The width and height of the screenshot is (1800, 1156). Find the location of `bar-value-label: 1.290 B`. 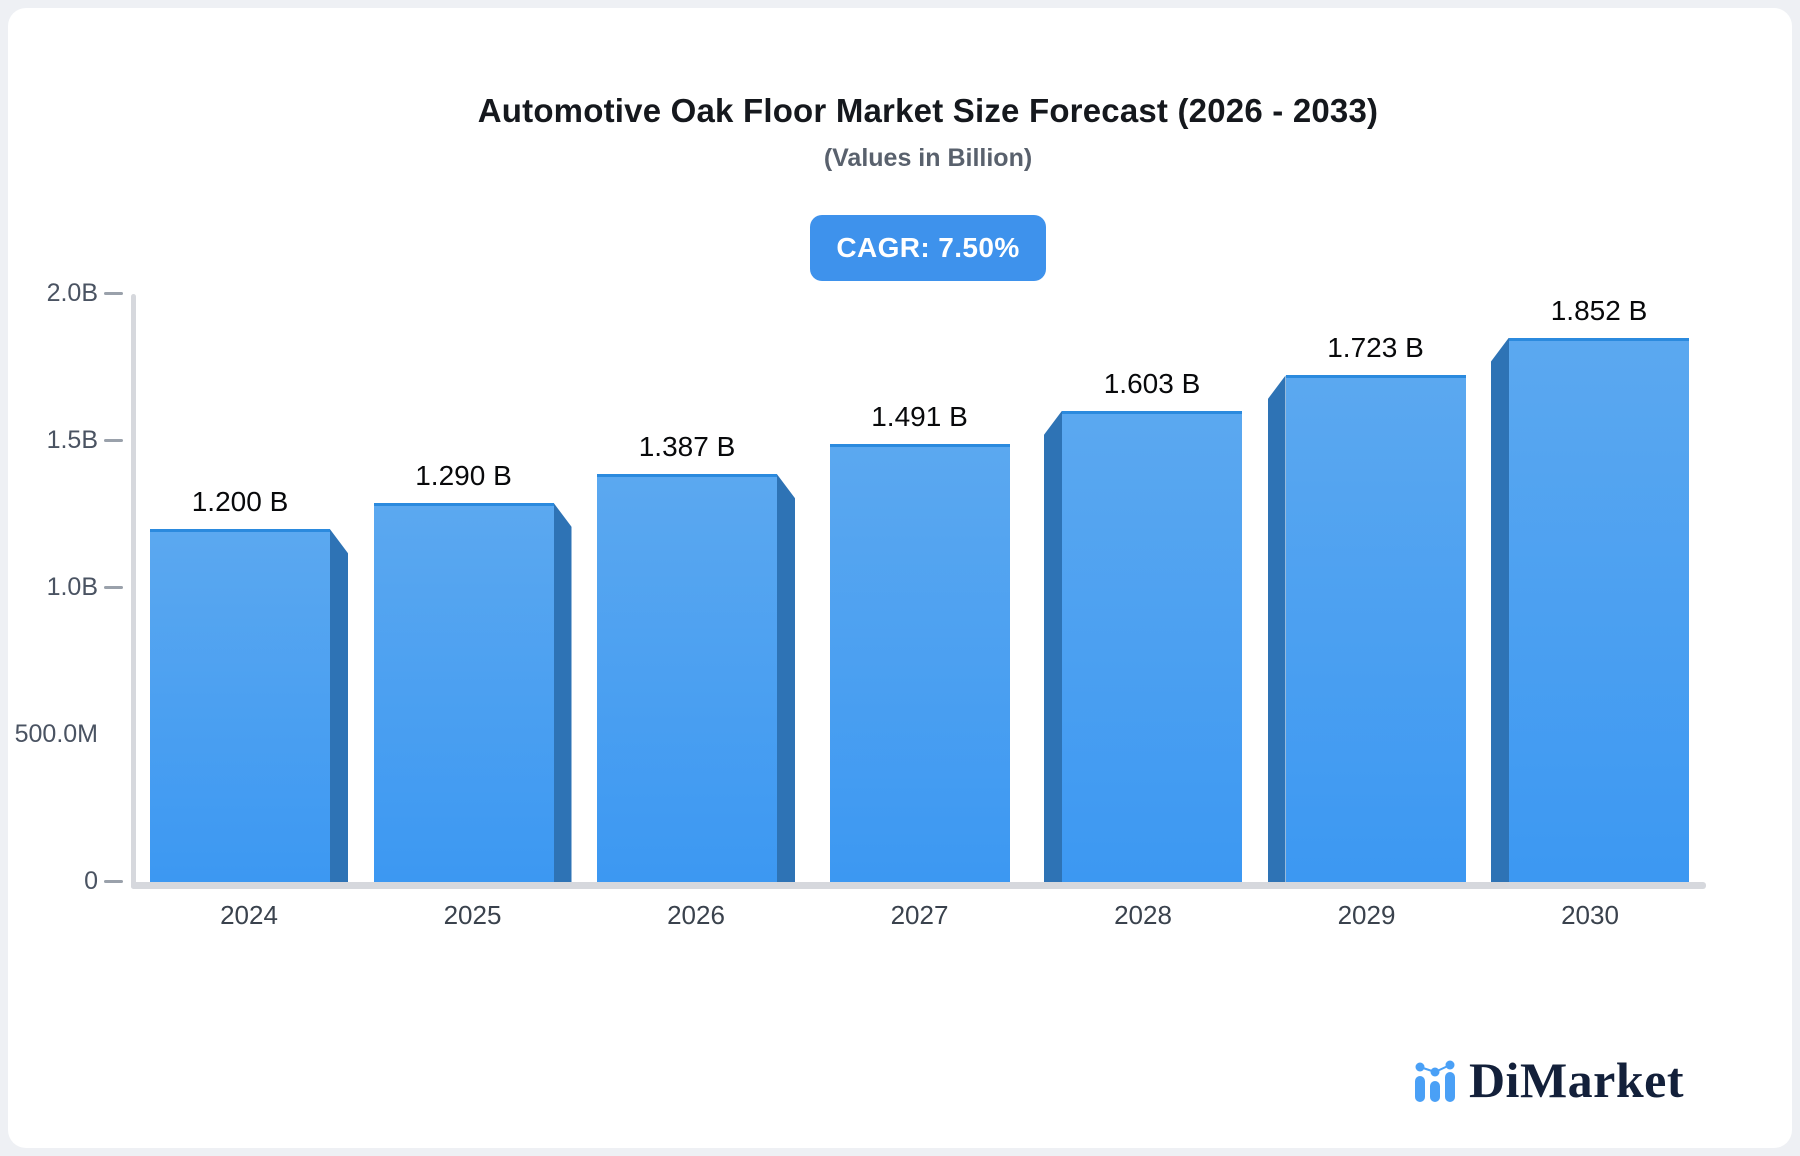

bar-value-label: 1.290 B is located at coordinates (463, 475).